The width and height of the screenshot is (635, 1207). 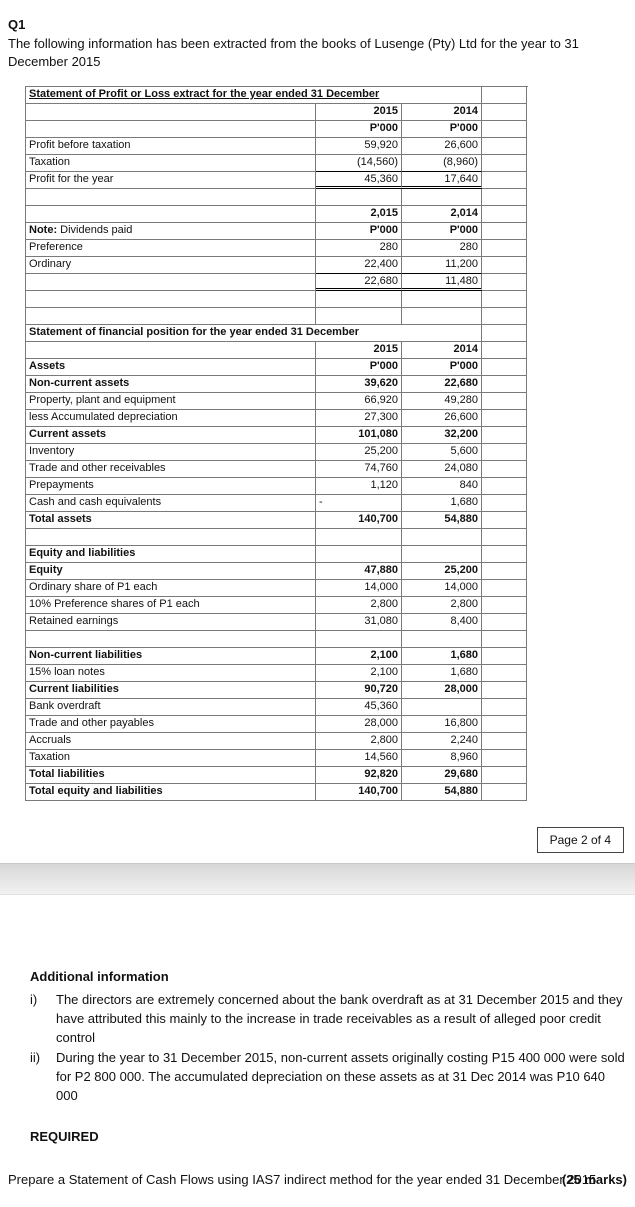 What do you see at coordinates (359, 588) in the screenshot?
I see `row-value-2015: 14,000` at bounding box center [359, 588].